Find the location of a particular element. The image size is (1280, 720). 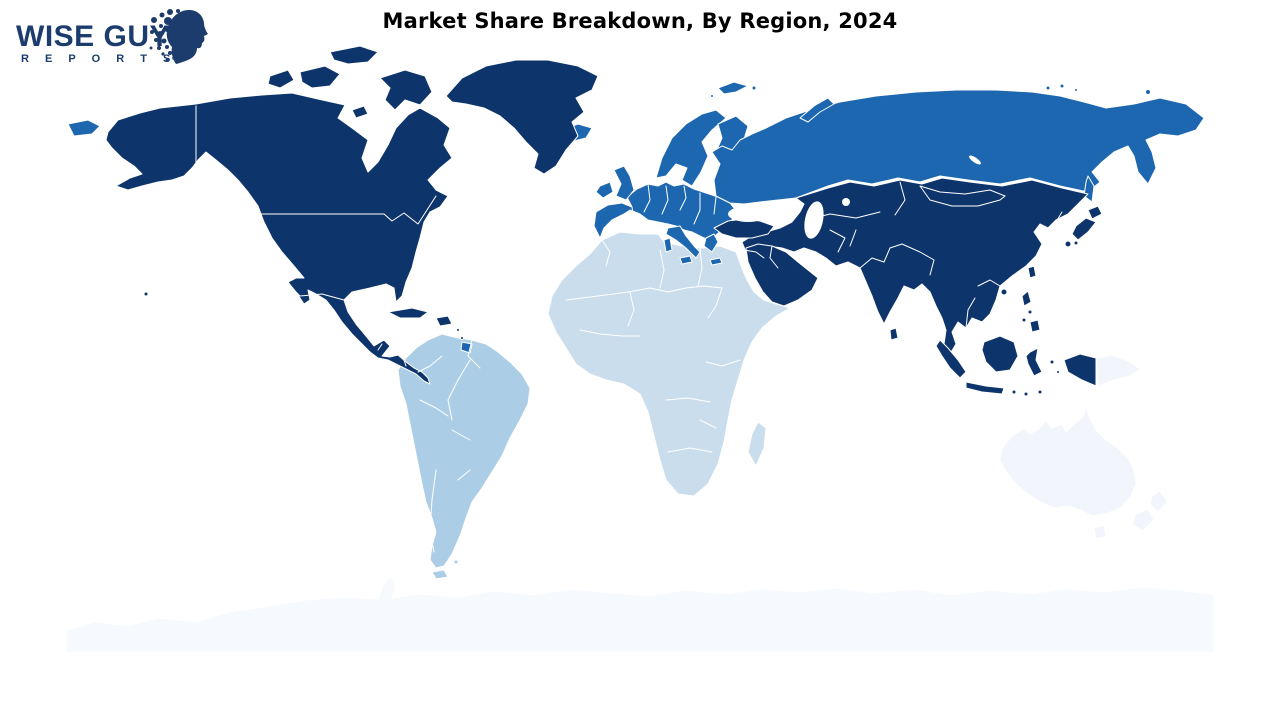

black-sea is located at coordinates (748, 214).